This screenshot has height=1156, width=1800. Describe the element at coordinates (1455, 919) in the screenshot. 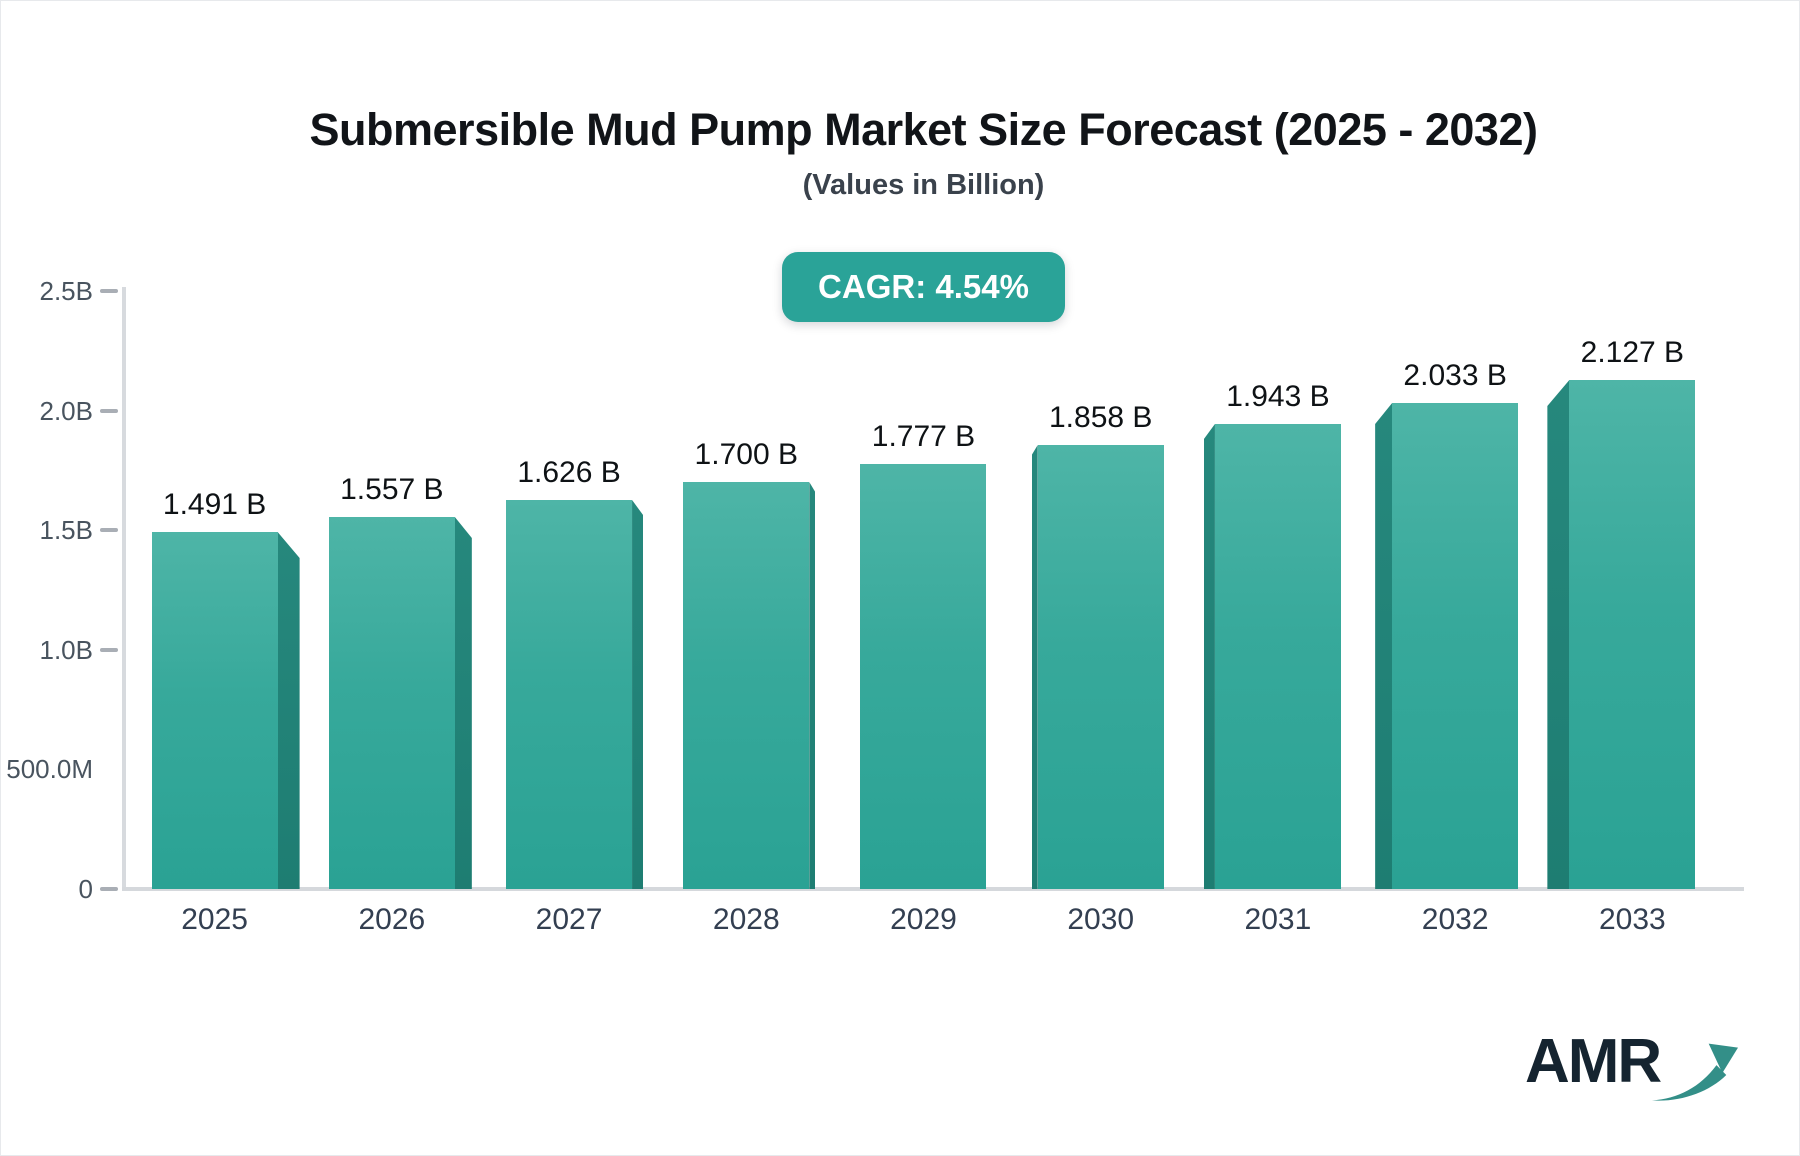

I see `x-axis-label-2032: 2032` at that location.